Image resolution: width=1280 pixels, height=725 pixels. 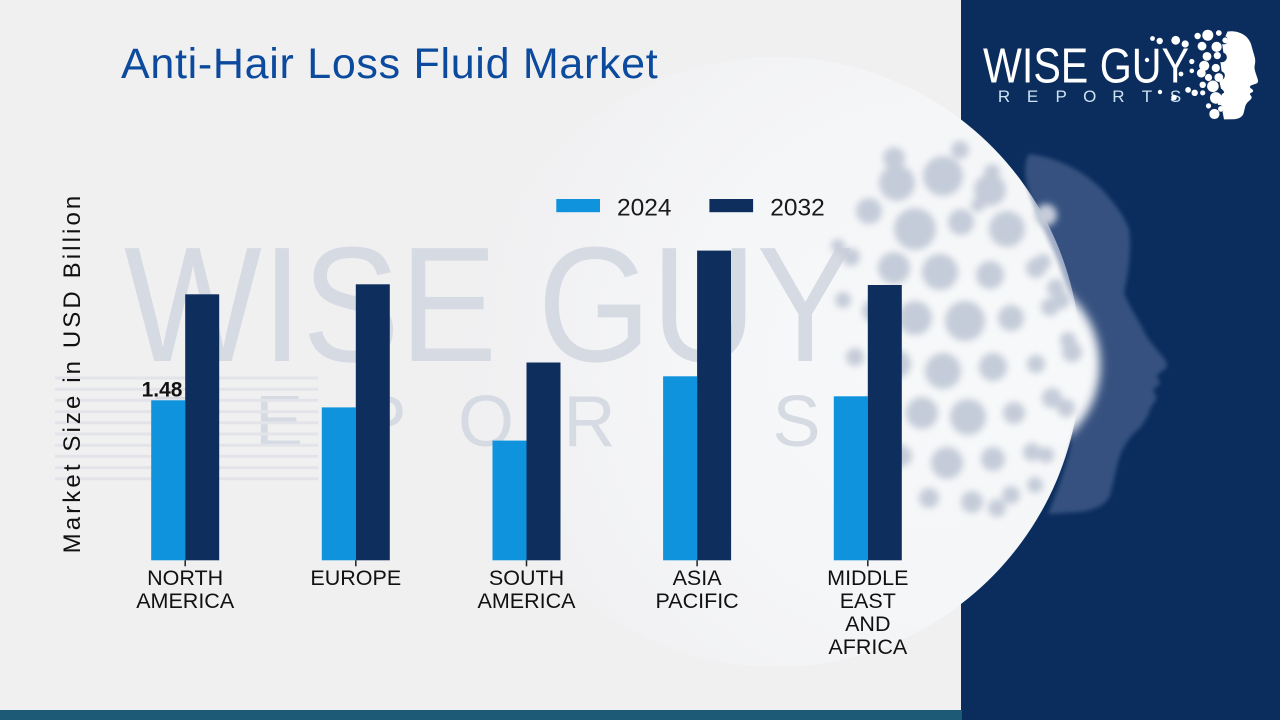 I want to click on svg-text: Market Size in USD Billion, so click(x=72, y=373).